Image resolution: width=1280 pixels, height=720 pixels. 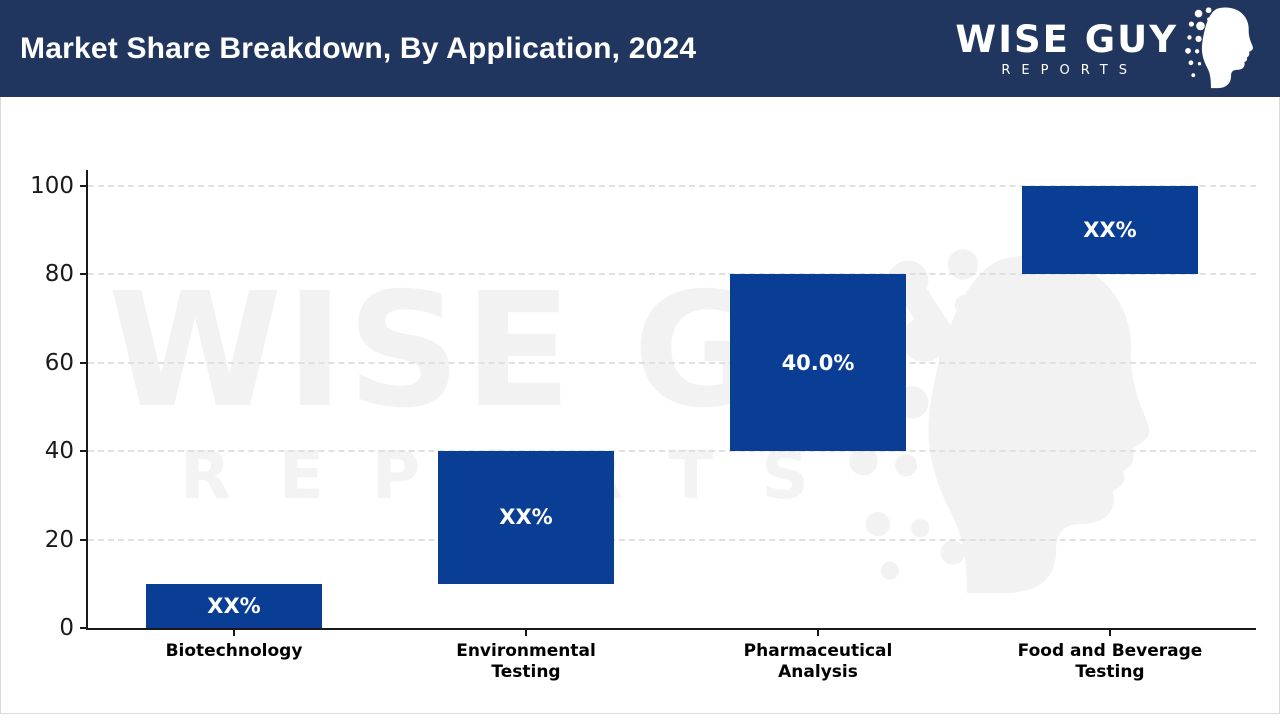 What do you see at coordinates (59, 539) in the screenshot?
I see `y-tick-label: 20` at bounding box center [59, 539].